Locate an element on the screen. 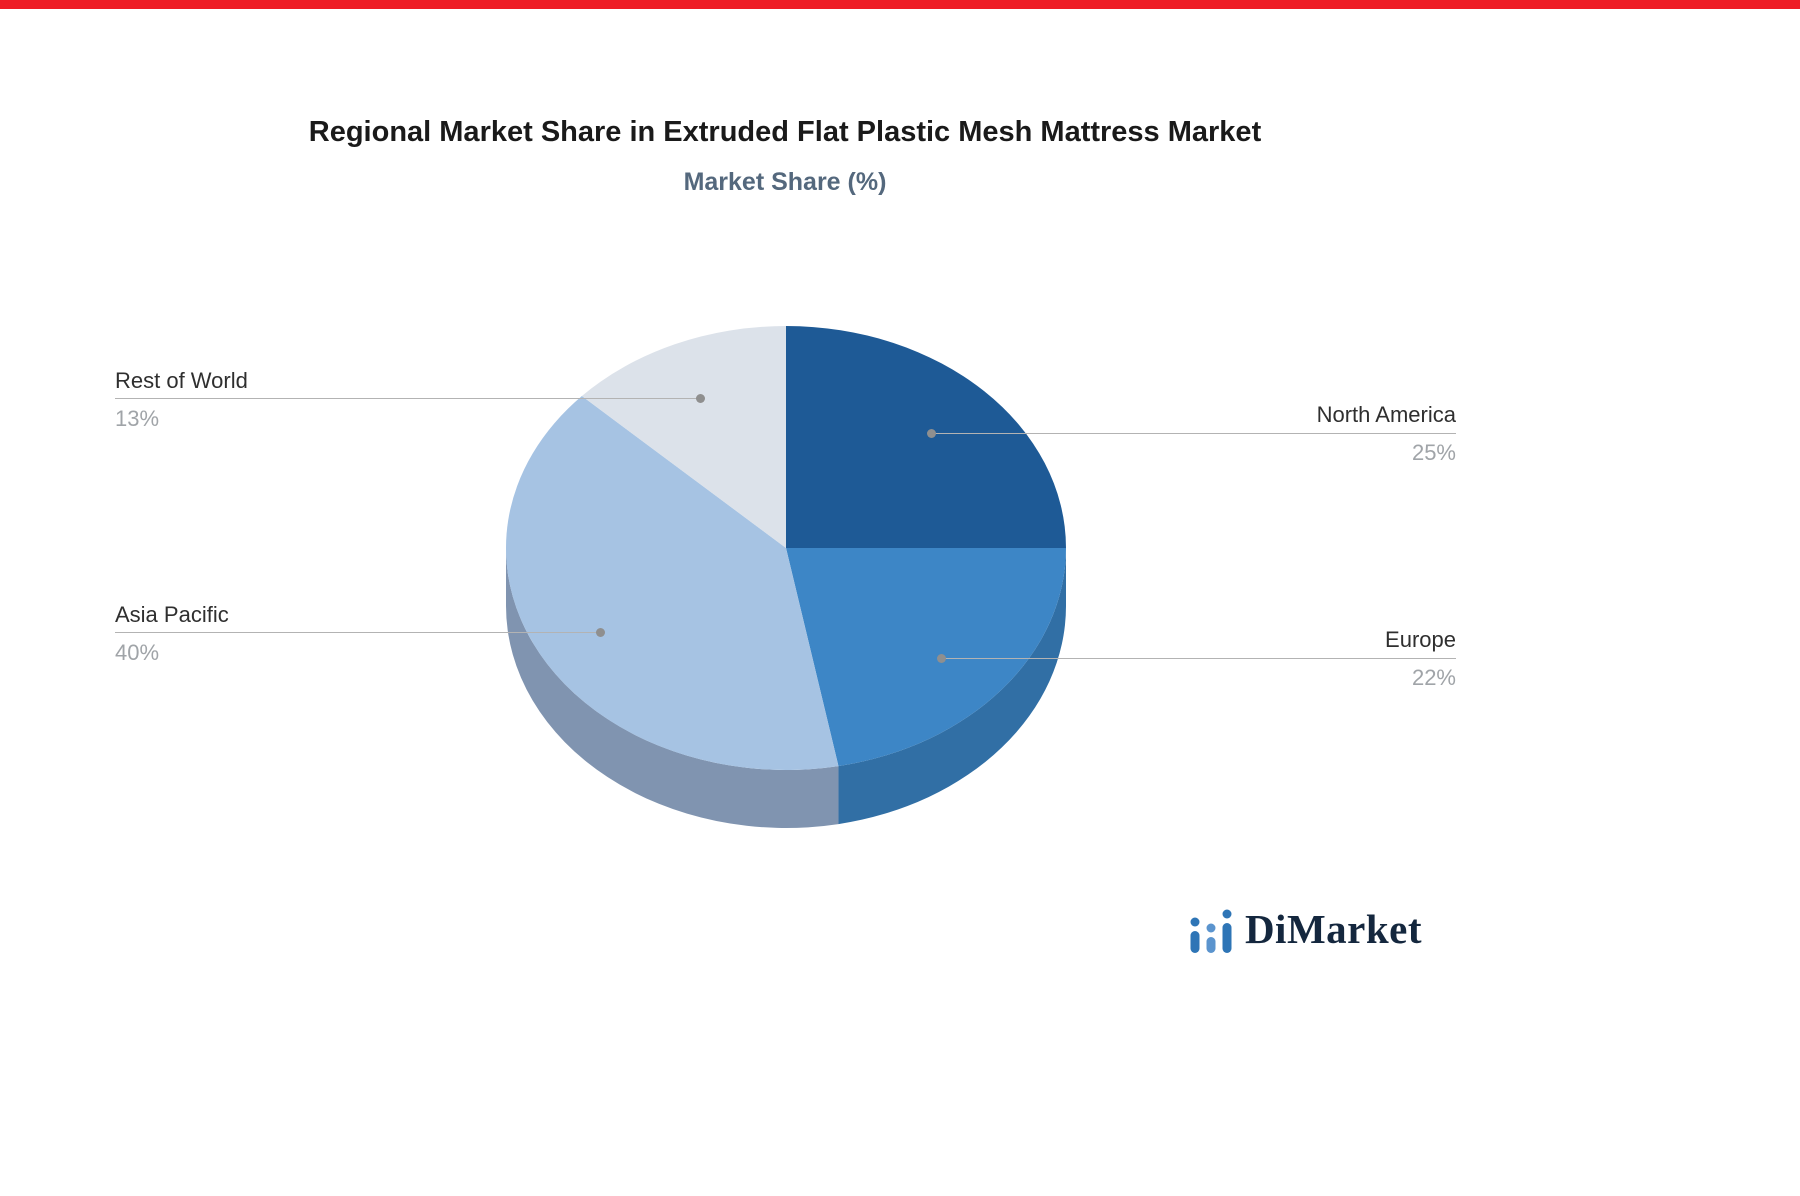  pie-label-north-america: North America is located at coordinates (1386, 414).